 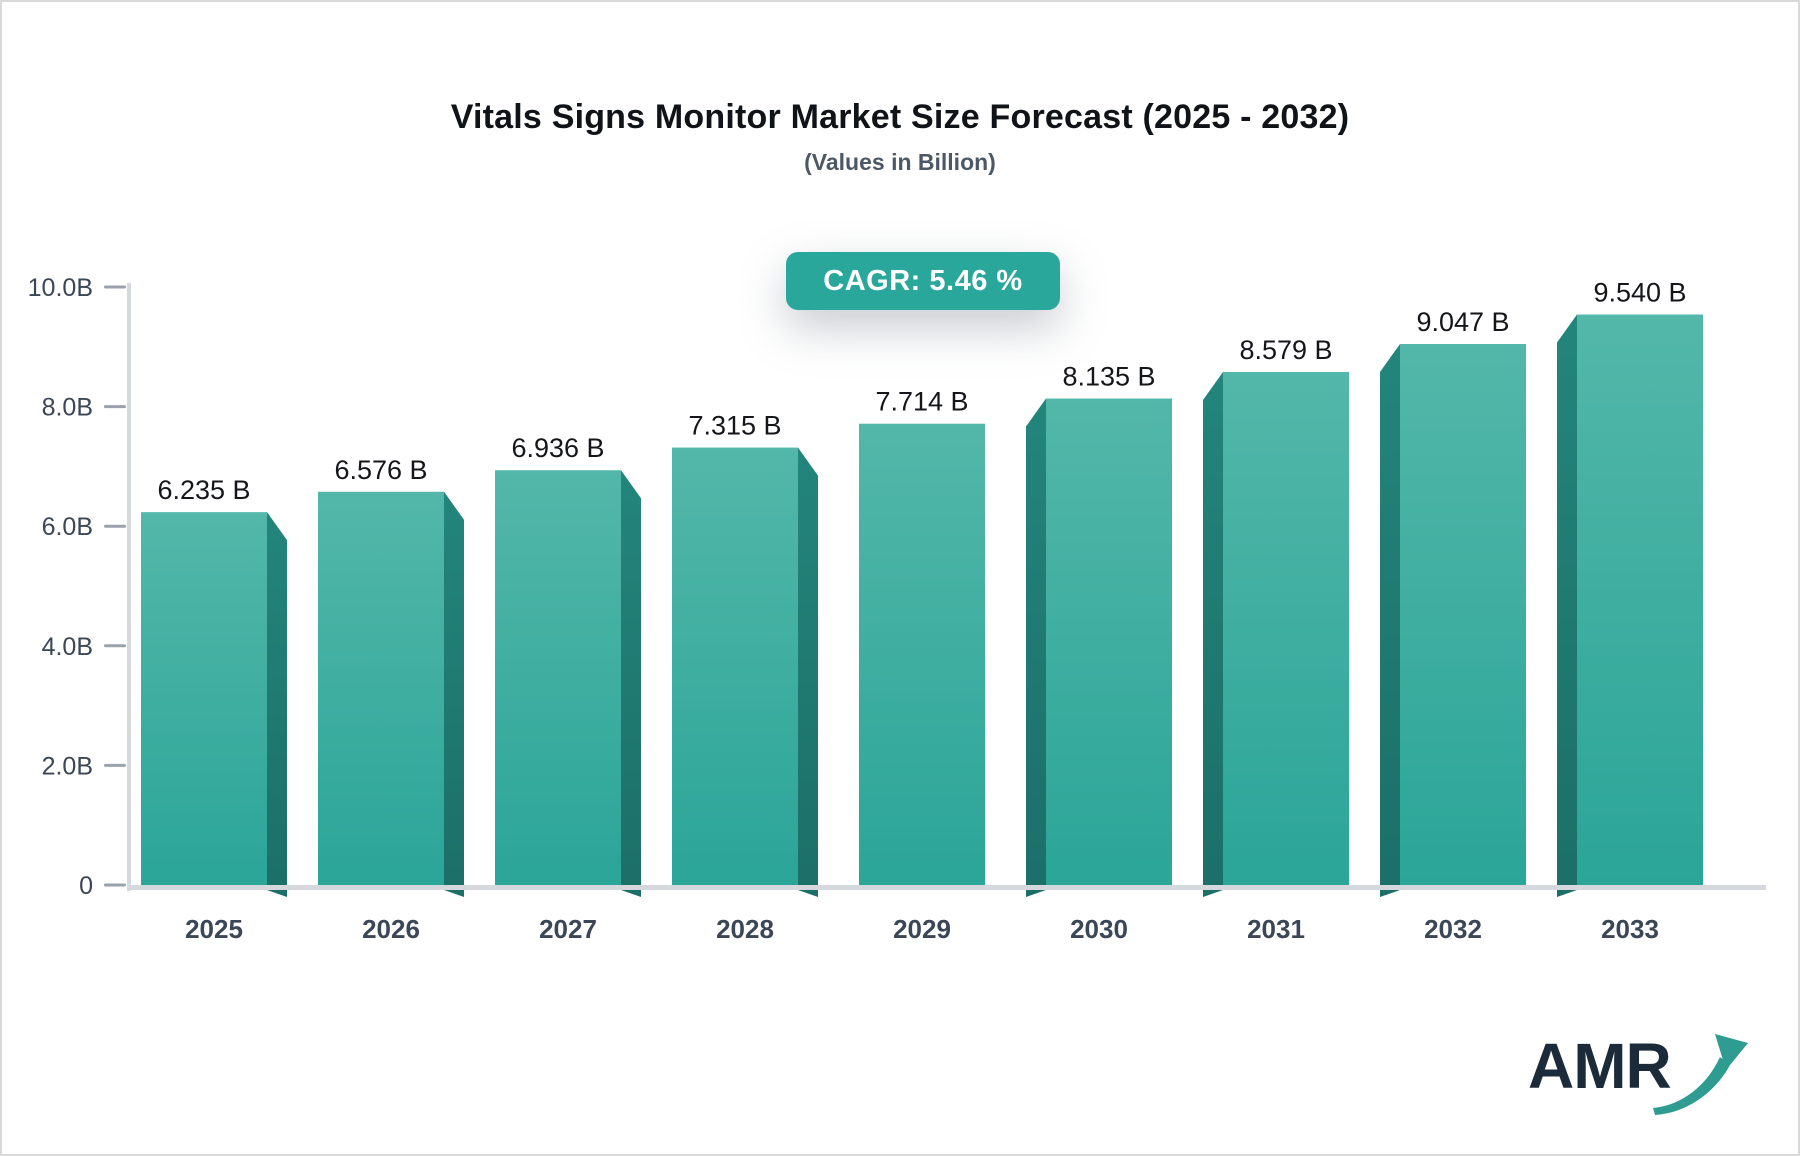 What do you see at coordinates (67, 766) in the screenshot?
I see `y-axis-label: 2.0B` at bounding box center [67, 766].